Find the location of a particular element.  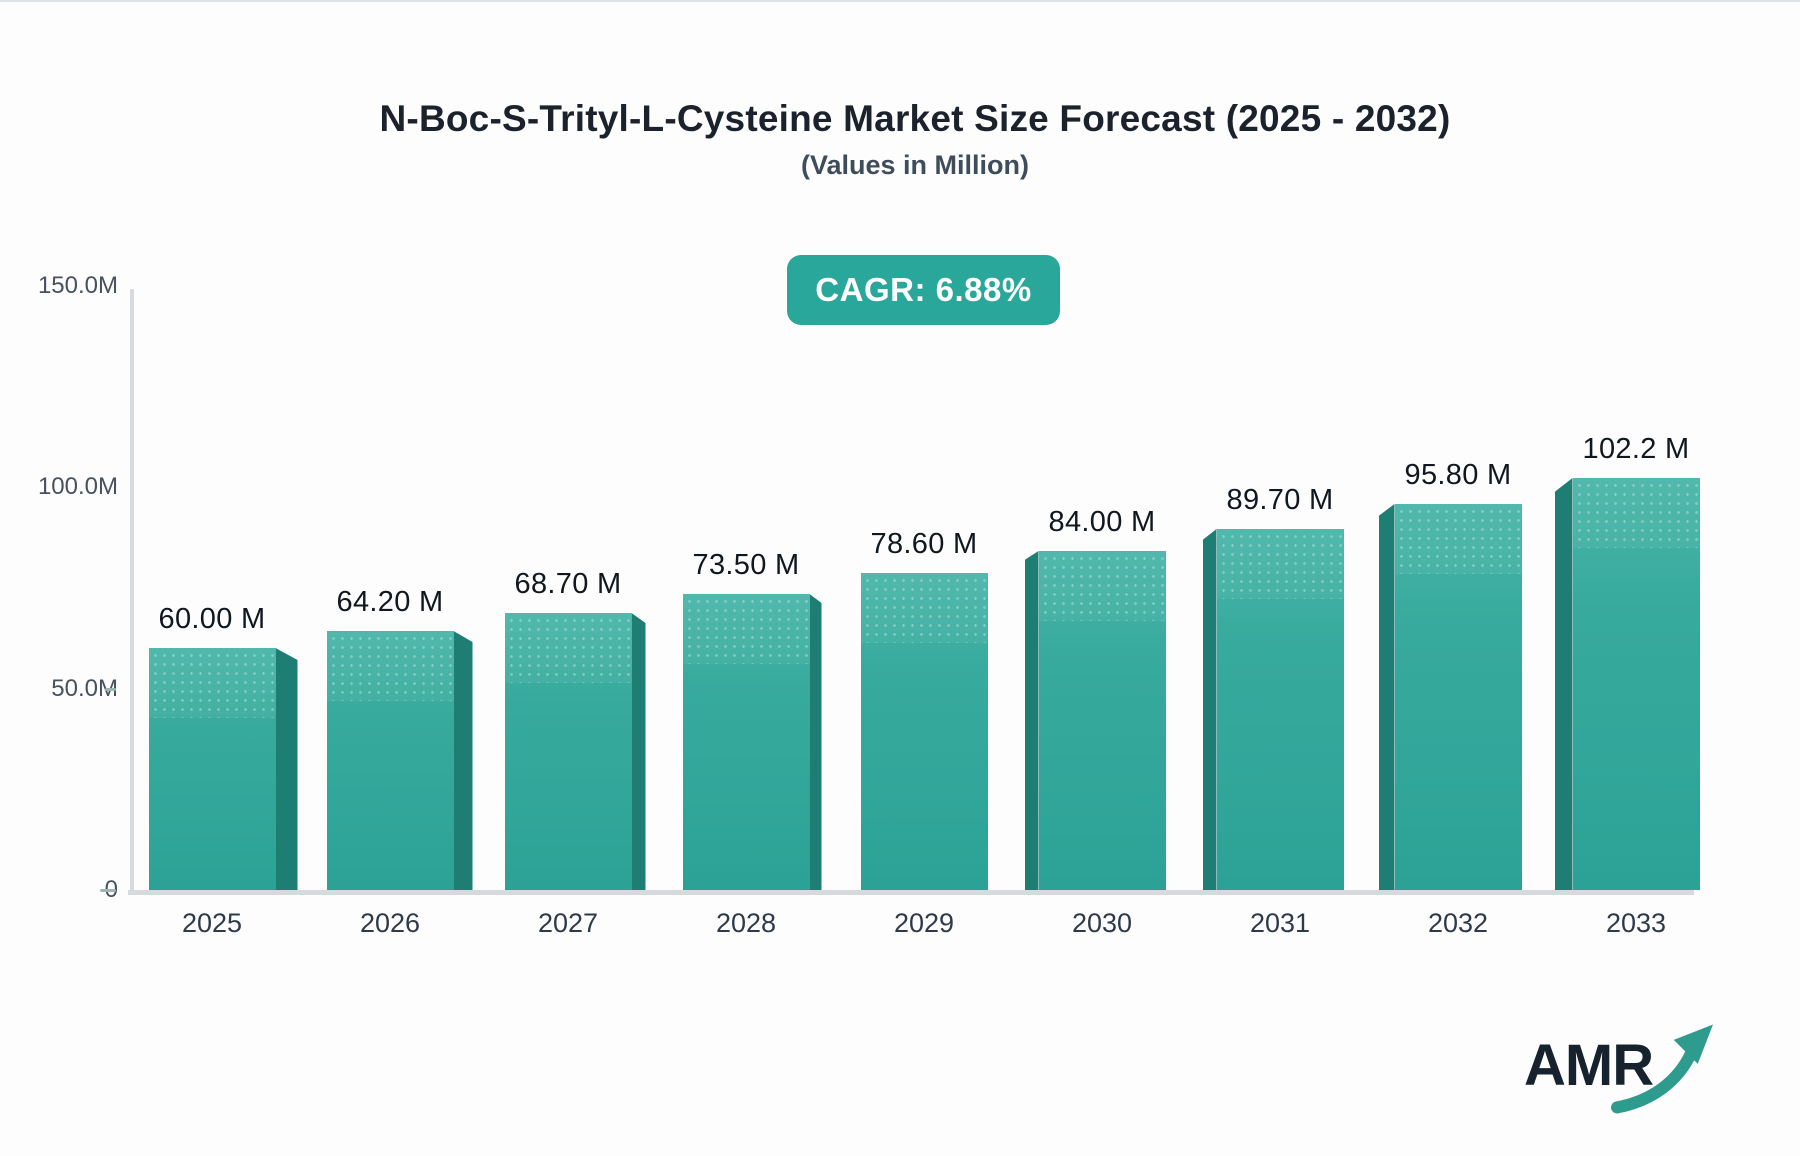

bar-2033 is located at coordinates (1636, 684).